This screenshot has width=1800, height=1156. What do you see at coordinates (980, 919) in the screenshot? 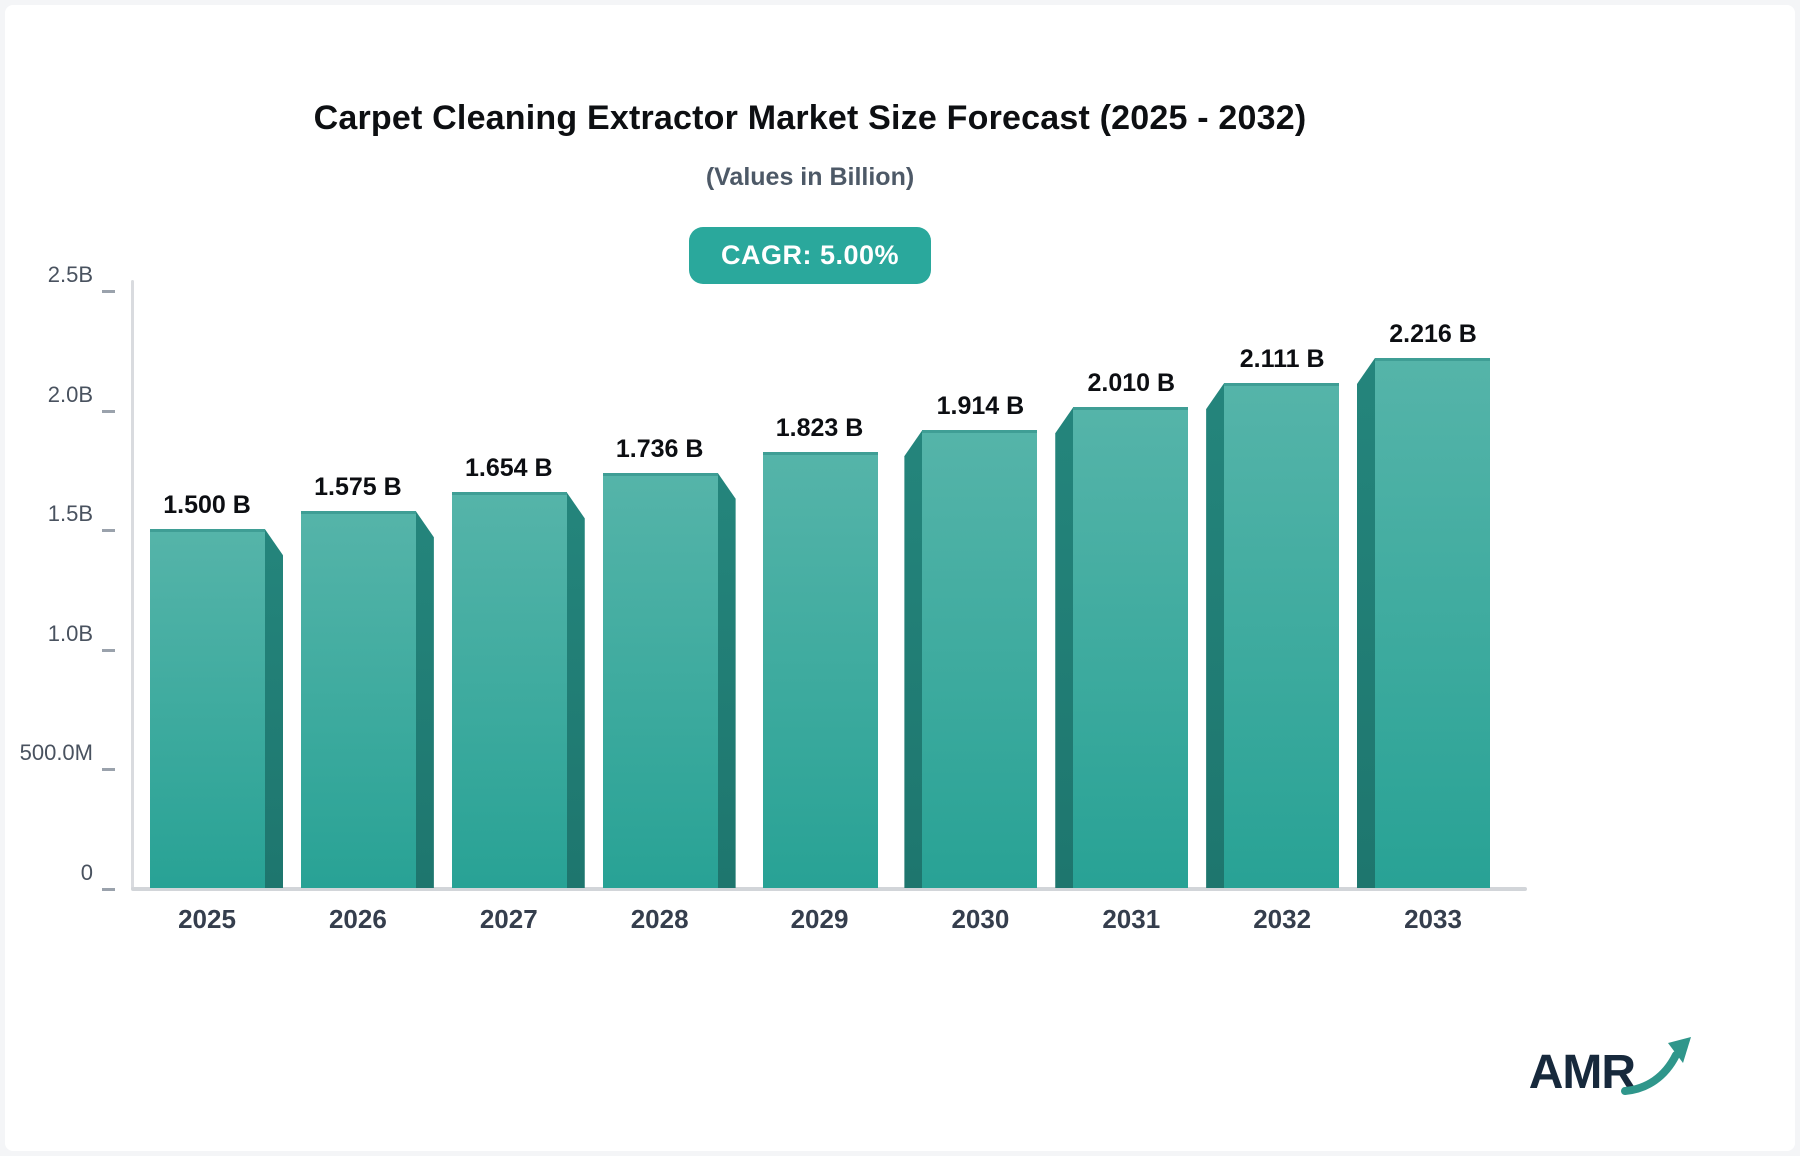
I see `x-axis-label: 2030` at bounding box center [980, 919].